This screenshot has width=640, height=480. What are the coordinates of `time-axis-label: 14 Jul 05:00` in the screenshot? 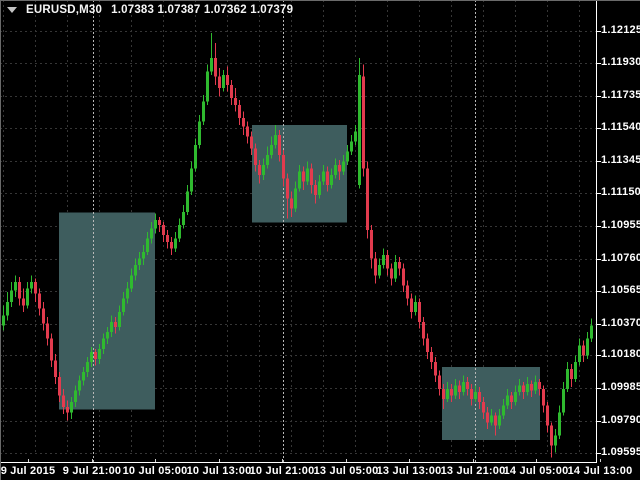 It's located at (536, 471).